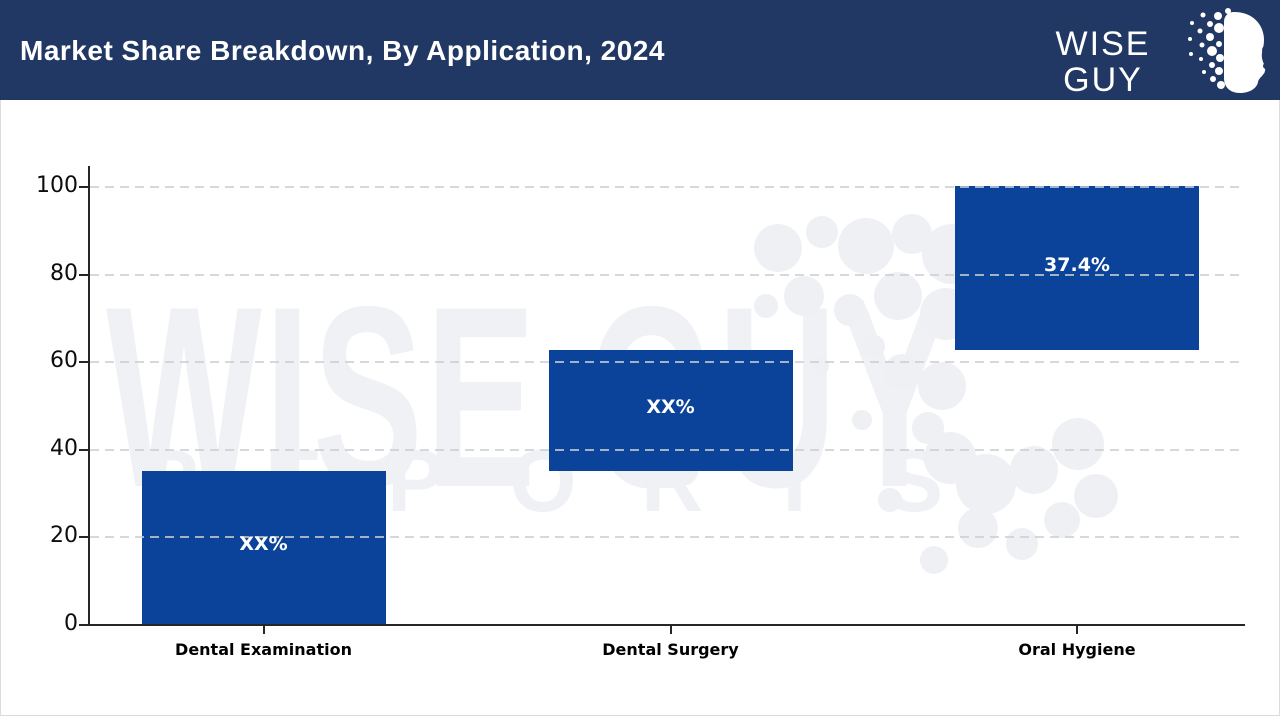 This screenshot has height=720, width=1280. What do you see at coordinates (64, 536) in the screenshot?
I see `y-tick-label: 20` at bounding box center [64, 536].